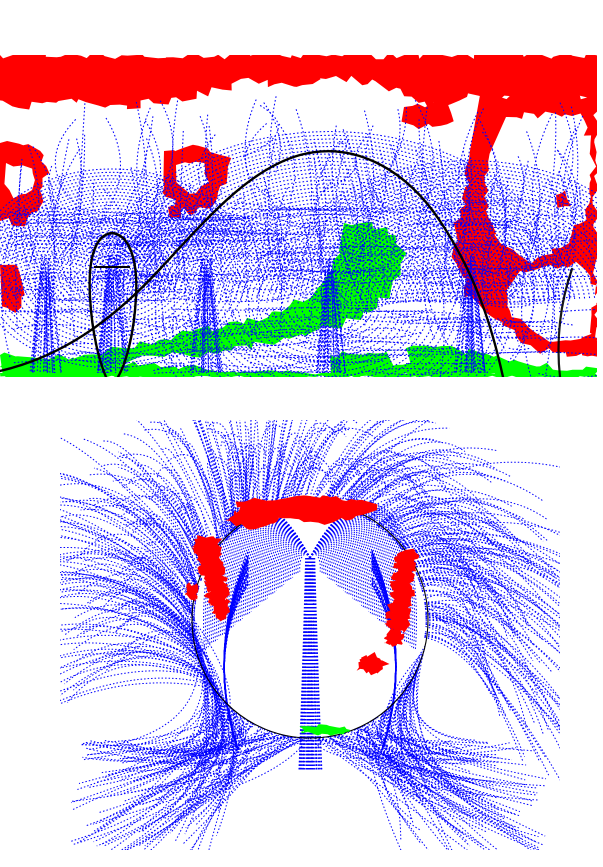  What do you see at coordinates (302, 615) in the screenshot?
I see `sphere-footpoints` at bounding box center [302, 615].